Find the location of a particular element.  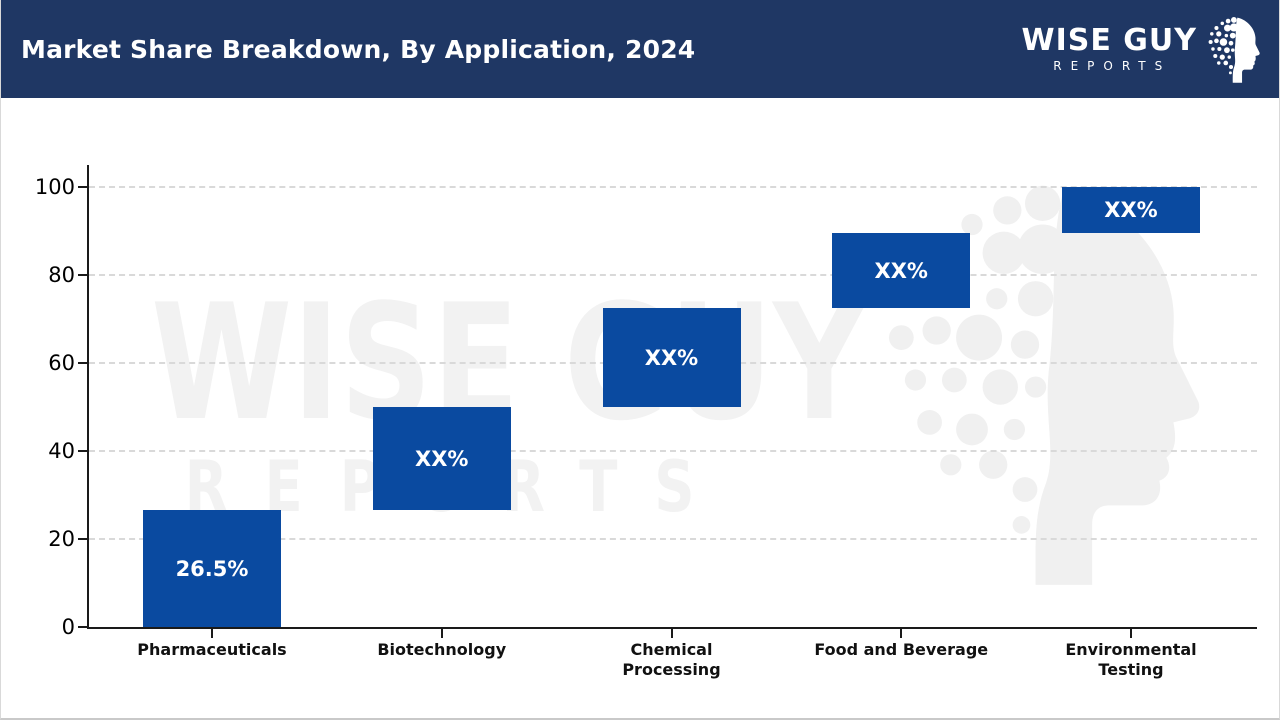

x-axis-line is located at coordinates (672, 628).